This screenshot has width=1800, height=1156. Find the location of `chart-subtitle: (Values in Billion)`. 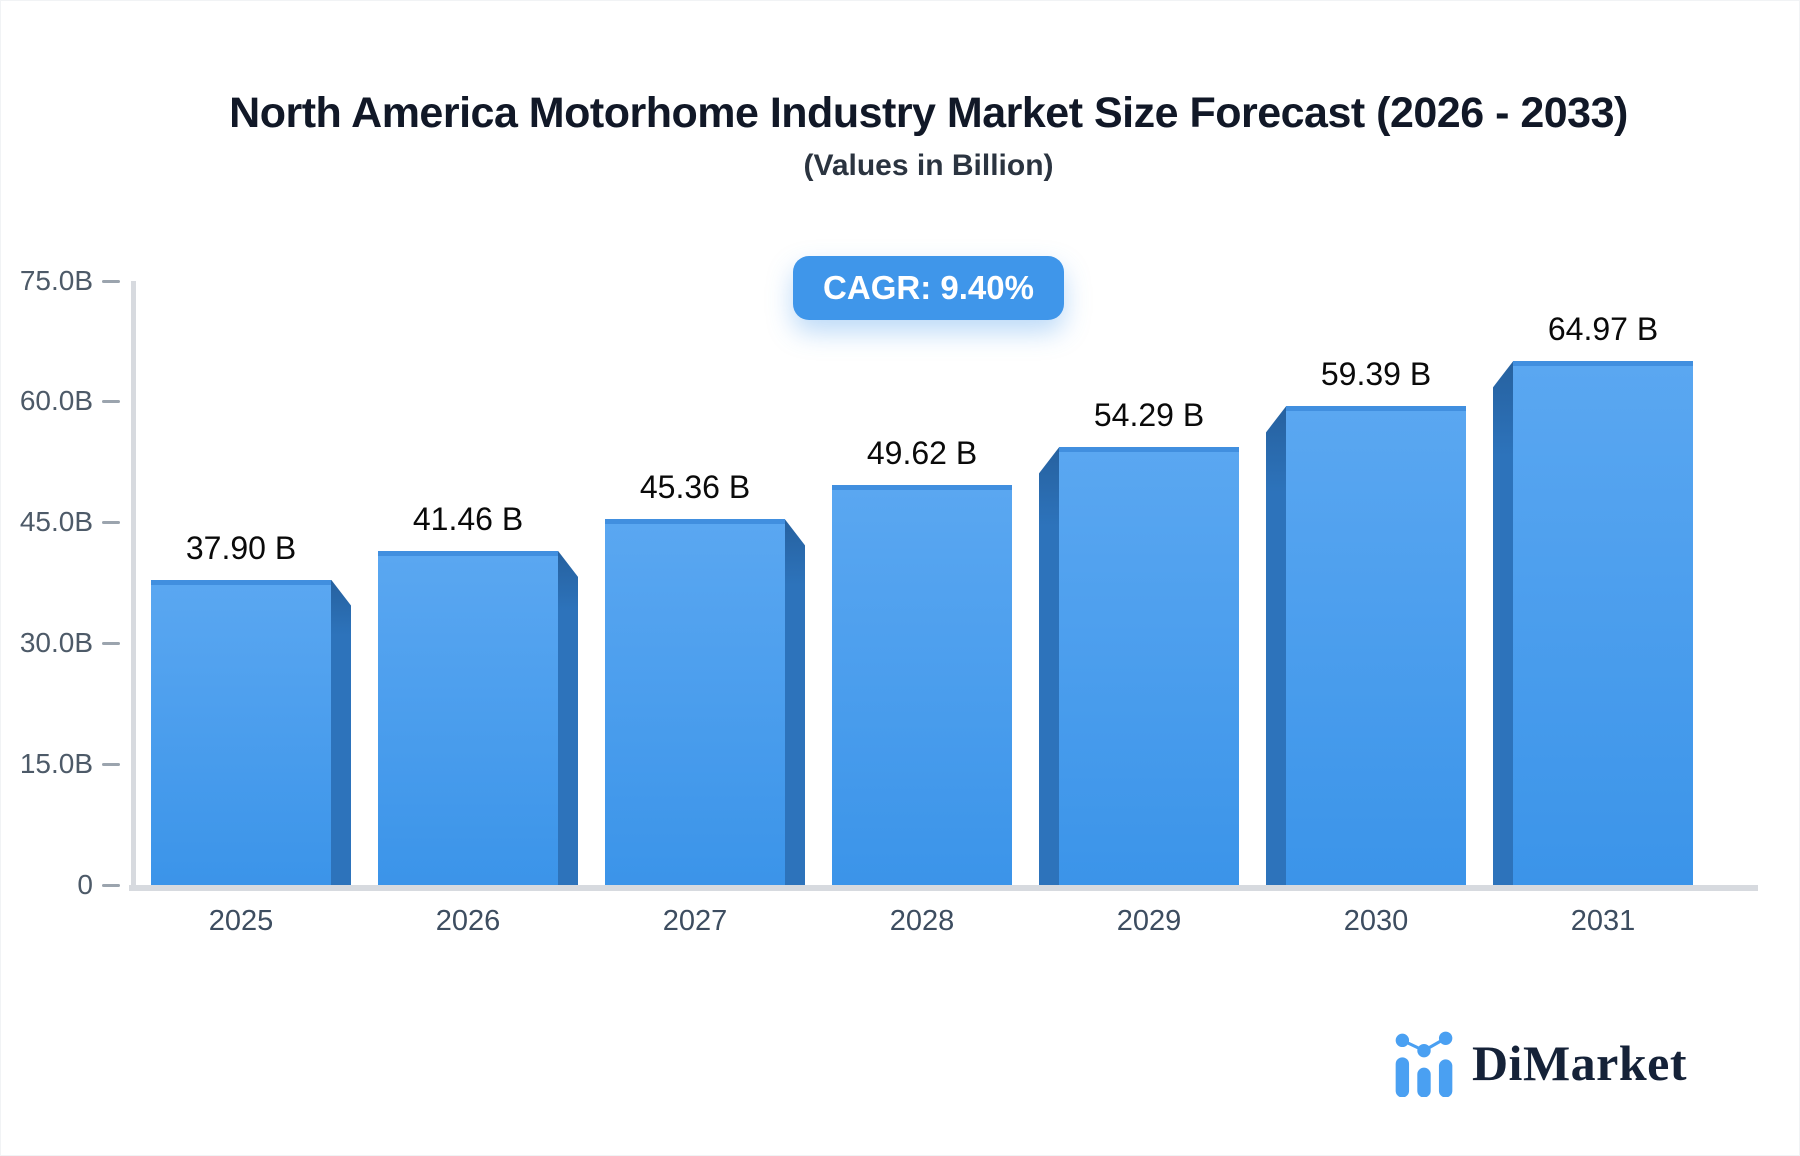

chart-subtitle: (Values in Billion) is located at coordinates (928, 165).